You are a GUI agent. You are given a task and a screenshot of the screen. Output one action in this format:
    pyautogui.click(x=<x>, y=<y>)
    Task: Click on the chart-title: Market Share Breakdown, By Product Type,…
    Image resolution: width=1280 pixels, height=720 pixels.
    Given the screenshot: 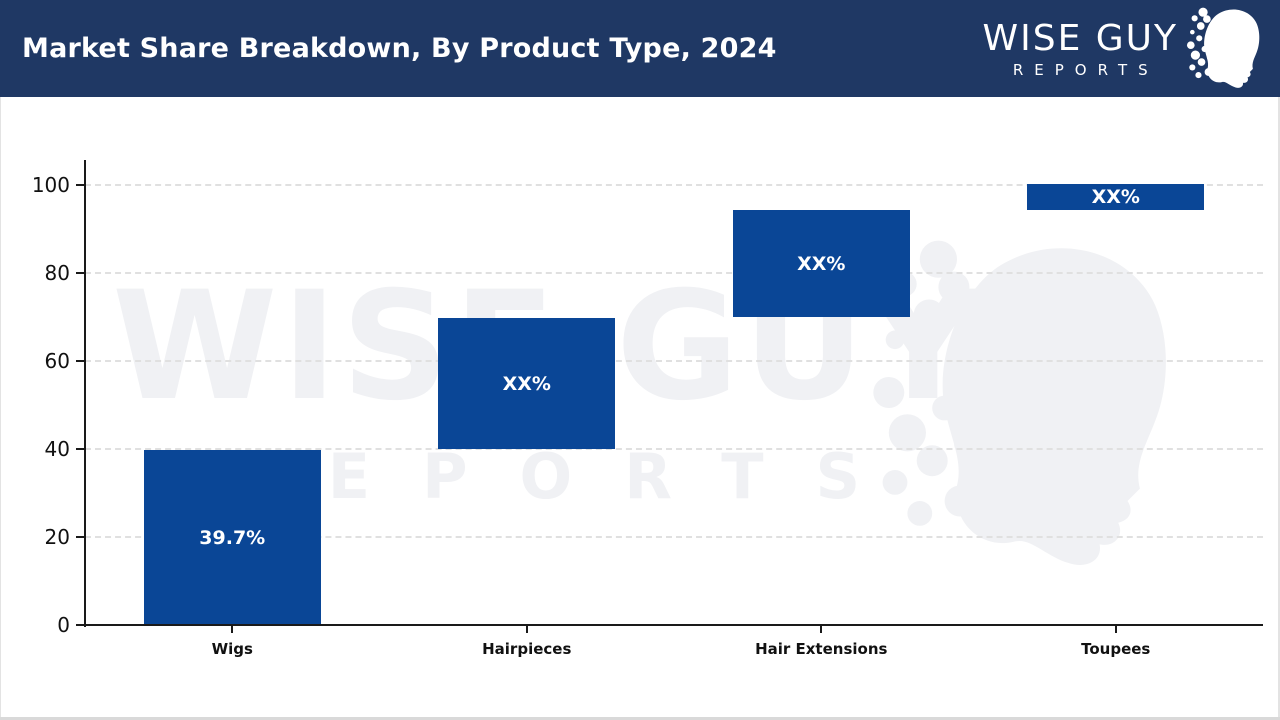 What is the action you would take?
    pyautogui.click(x=399, y=48)
    